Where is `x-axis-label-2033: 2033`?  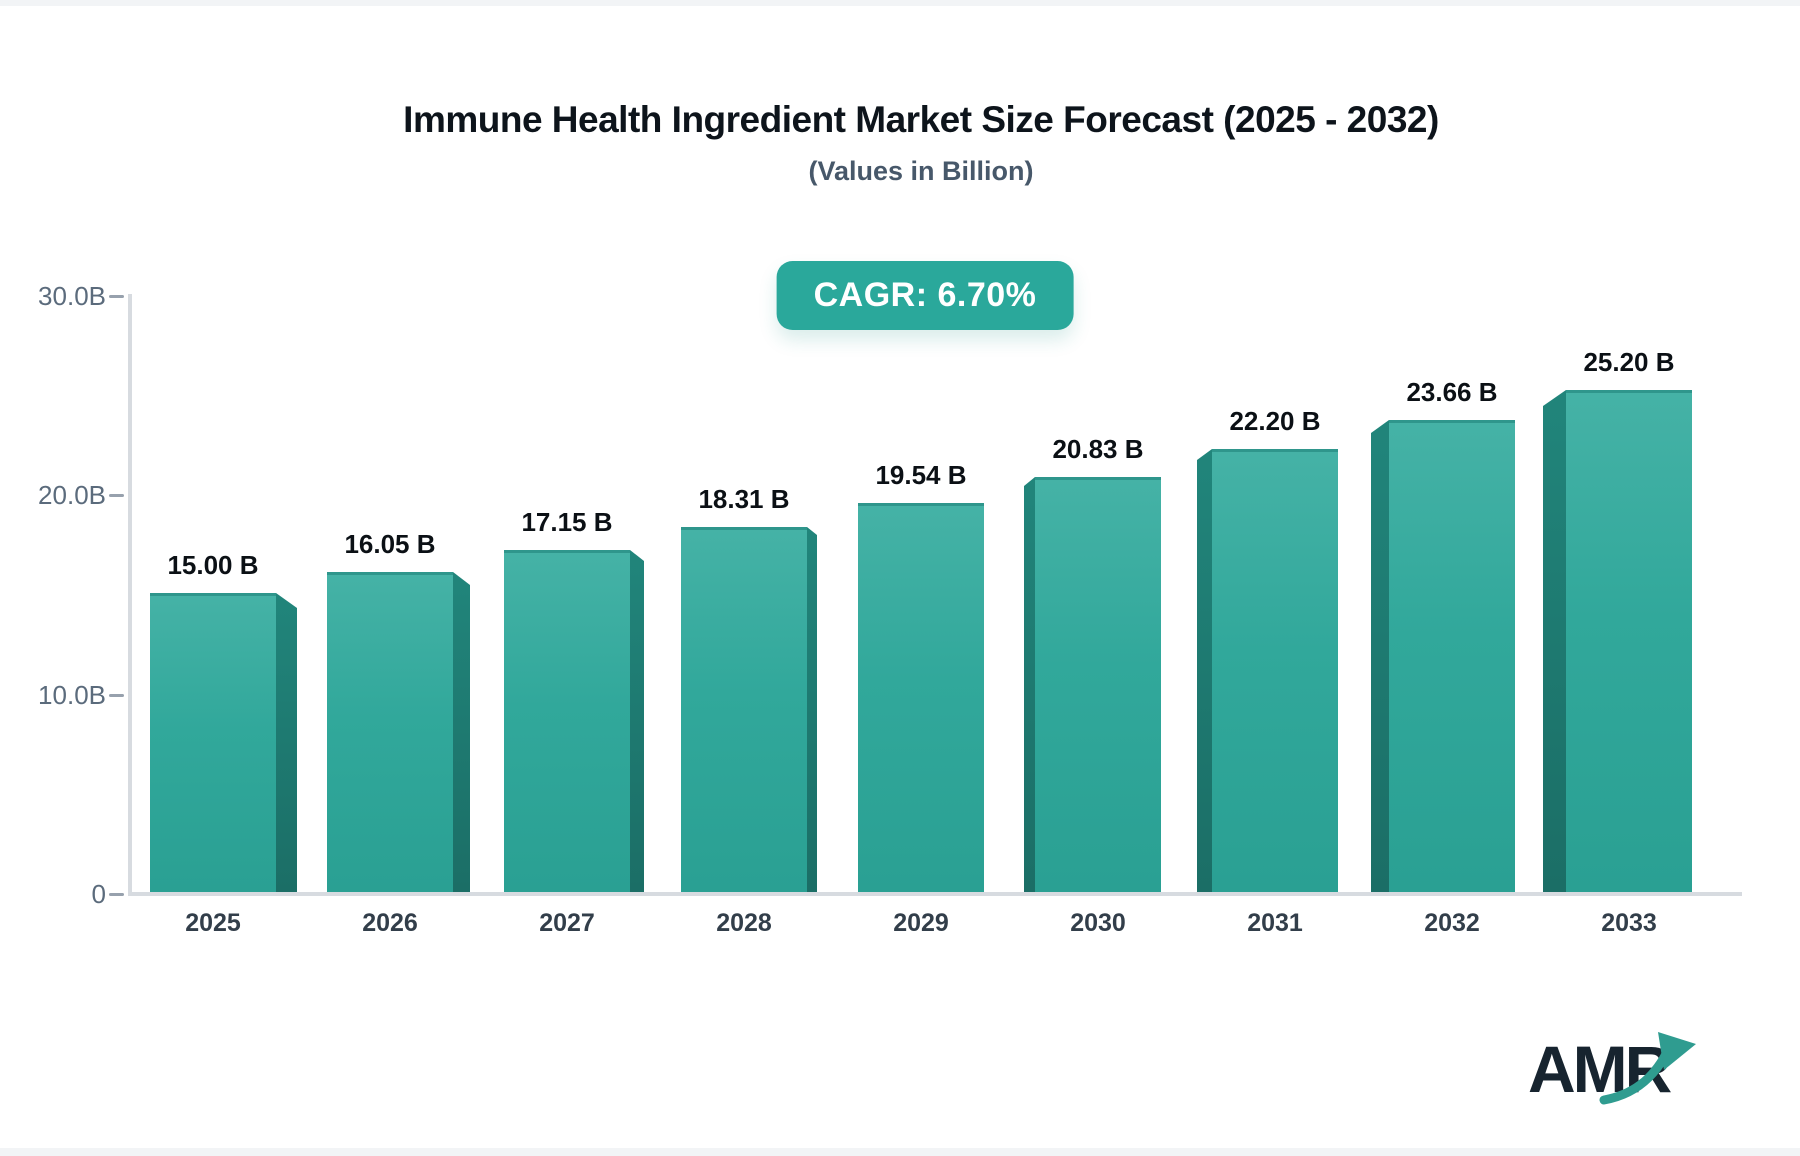 x-axis-label-2033: 2033 is located at coordinates (1629, 923).